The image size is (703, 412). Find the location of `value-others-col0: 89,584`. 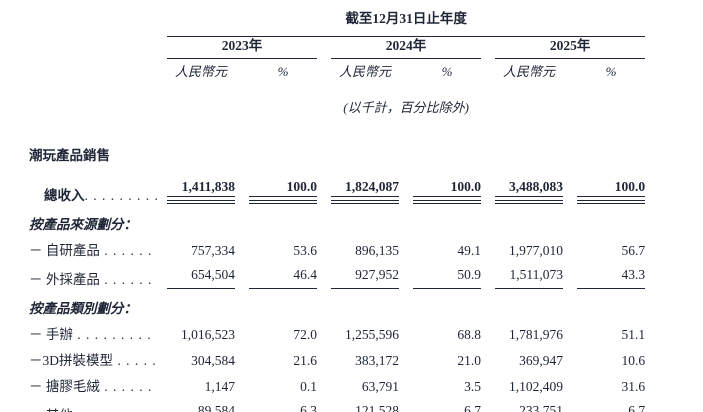

value-others-col0: 89,584 is located at coordinates (201, 403).